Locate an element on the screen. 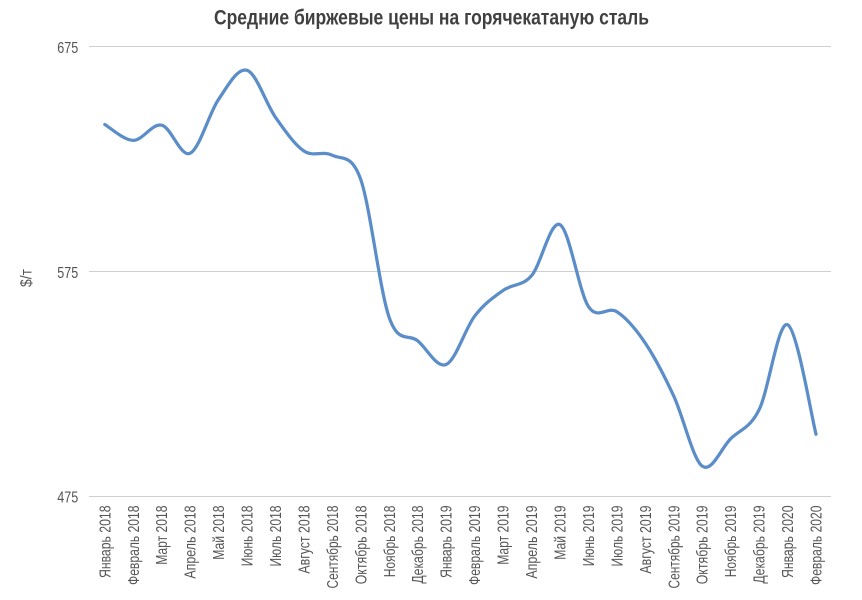 The height and width of the screenshot is (600, 862). svg-text: Июль 2019 is located at coordinates (617, 535).